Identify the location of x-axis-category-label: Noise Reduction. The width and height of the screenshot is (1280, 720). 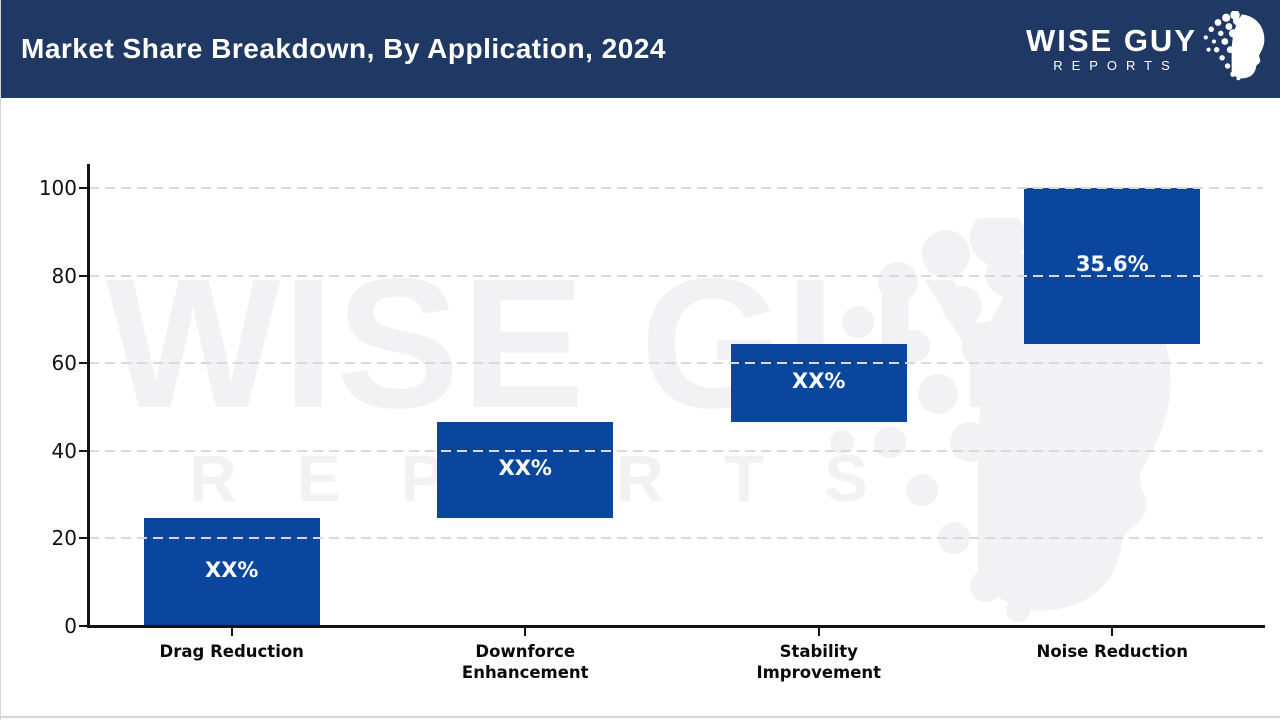
(1112, 651).